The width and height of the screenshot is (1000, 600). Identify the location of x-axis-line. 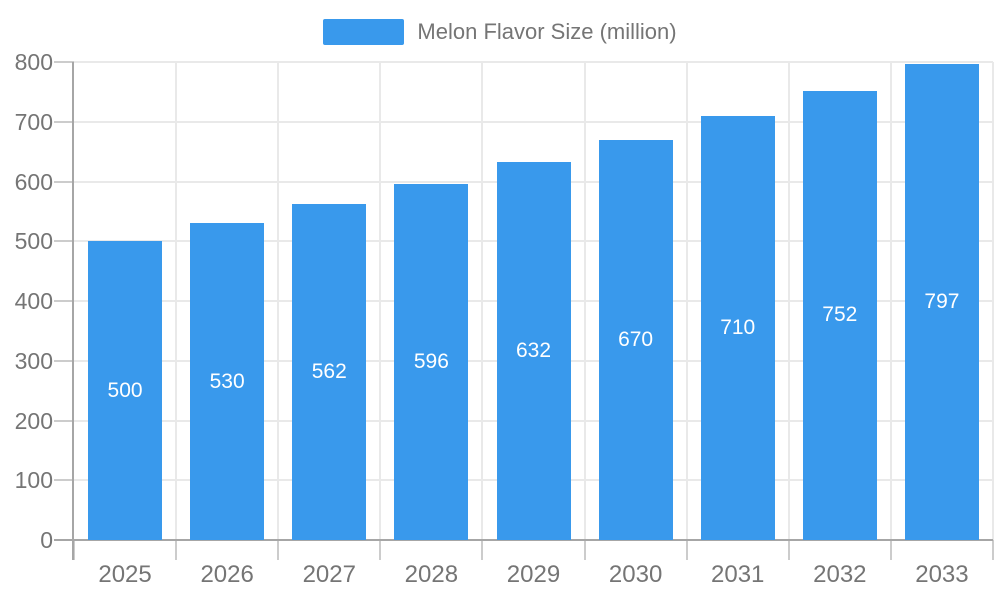
(523, 540).